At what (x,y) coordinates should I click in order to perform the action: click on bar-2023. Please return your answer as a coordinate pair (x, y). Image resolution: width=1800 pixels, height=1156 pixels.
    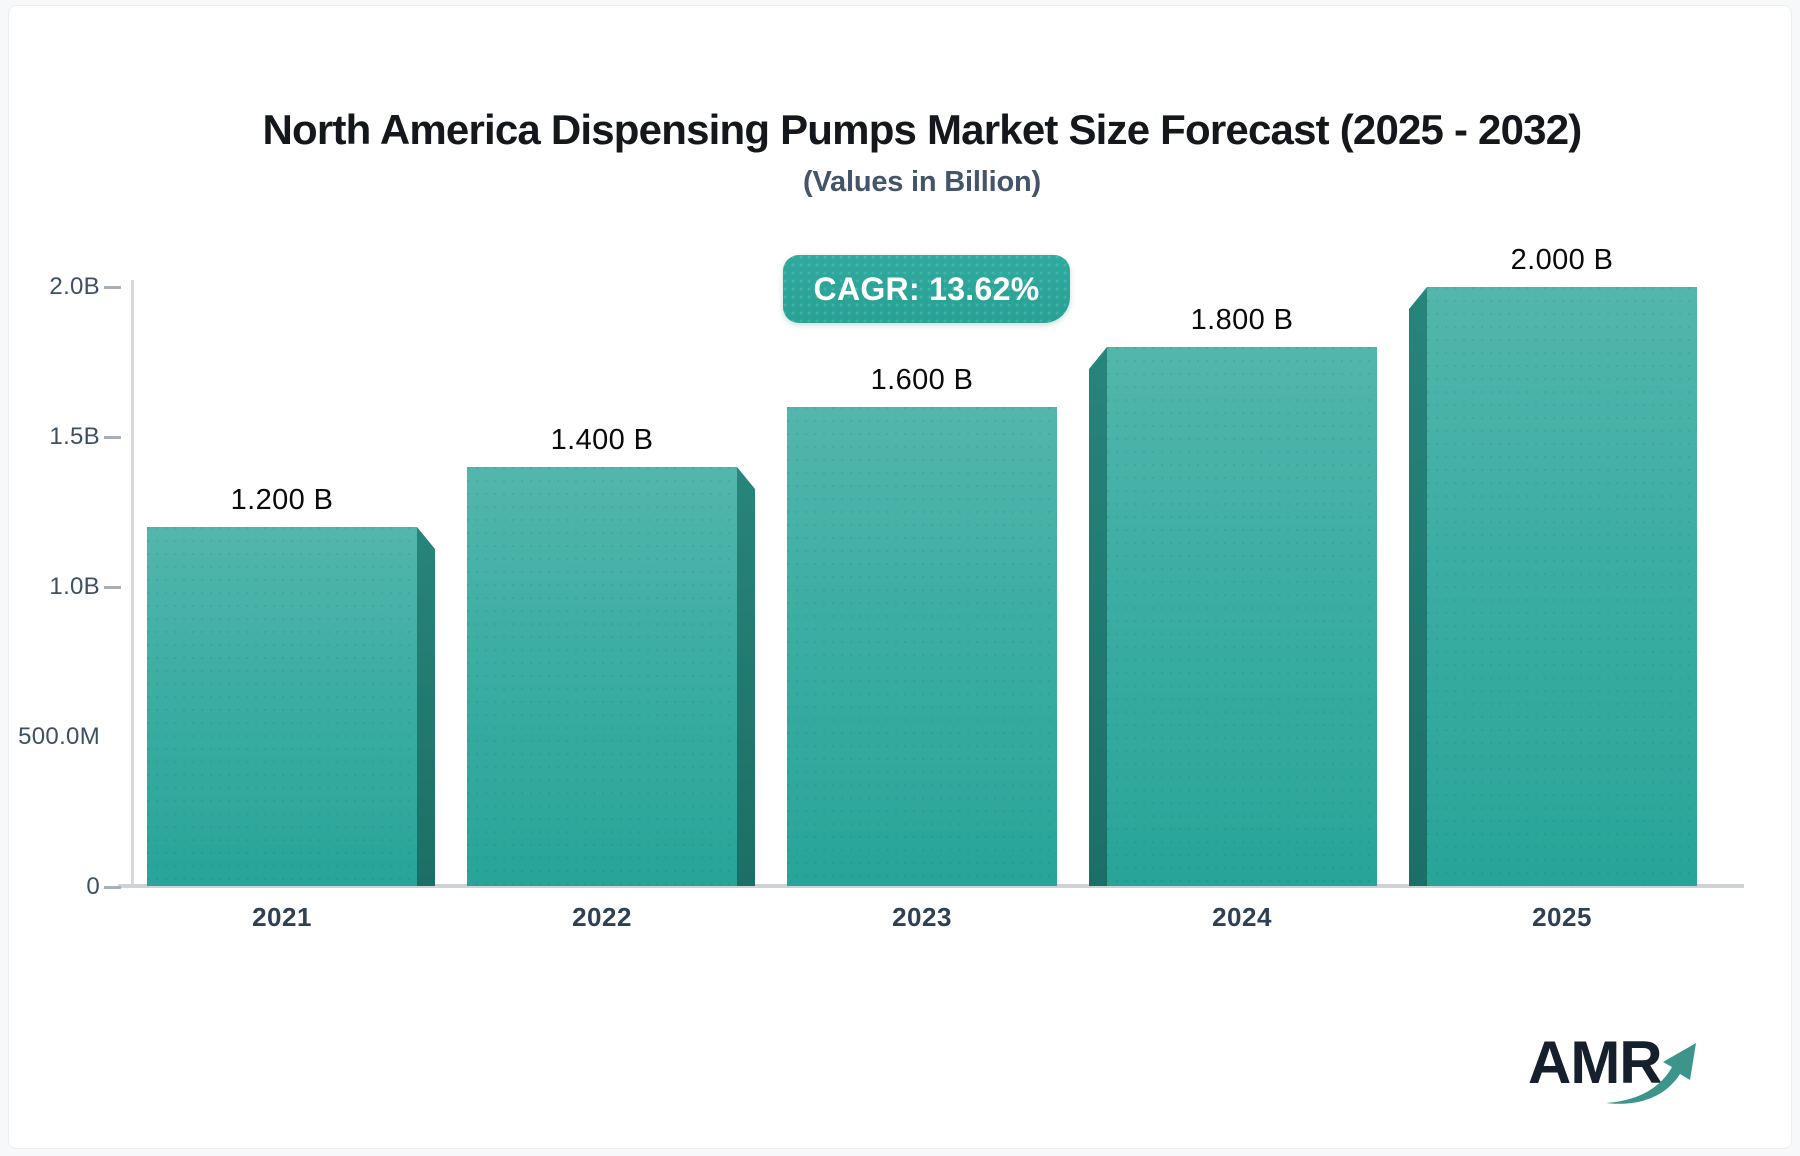
    Looking at the image, I should click on (922, 646).